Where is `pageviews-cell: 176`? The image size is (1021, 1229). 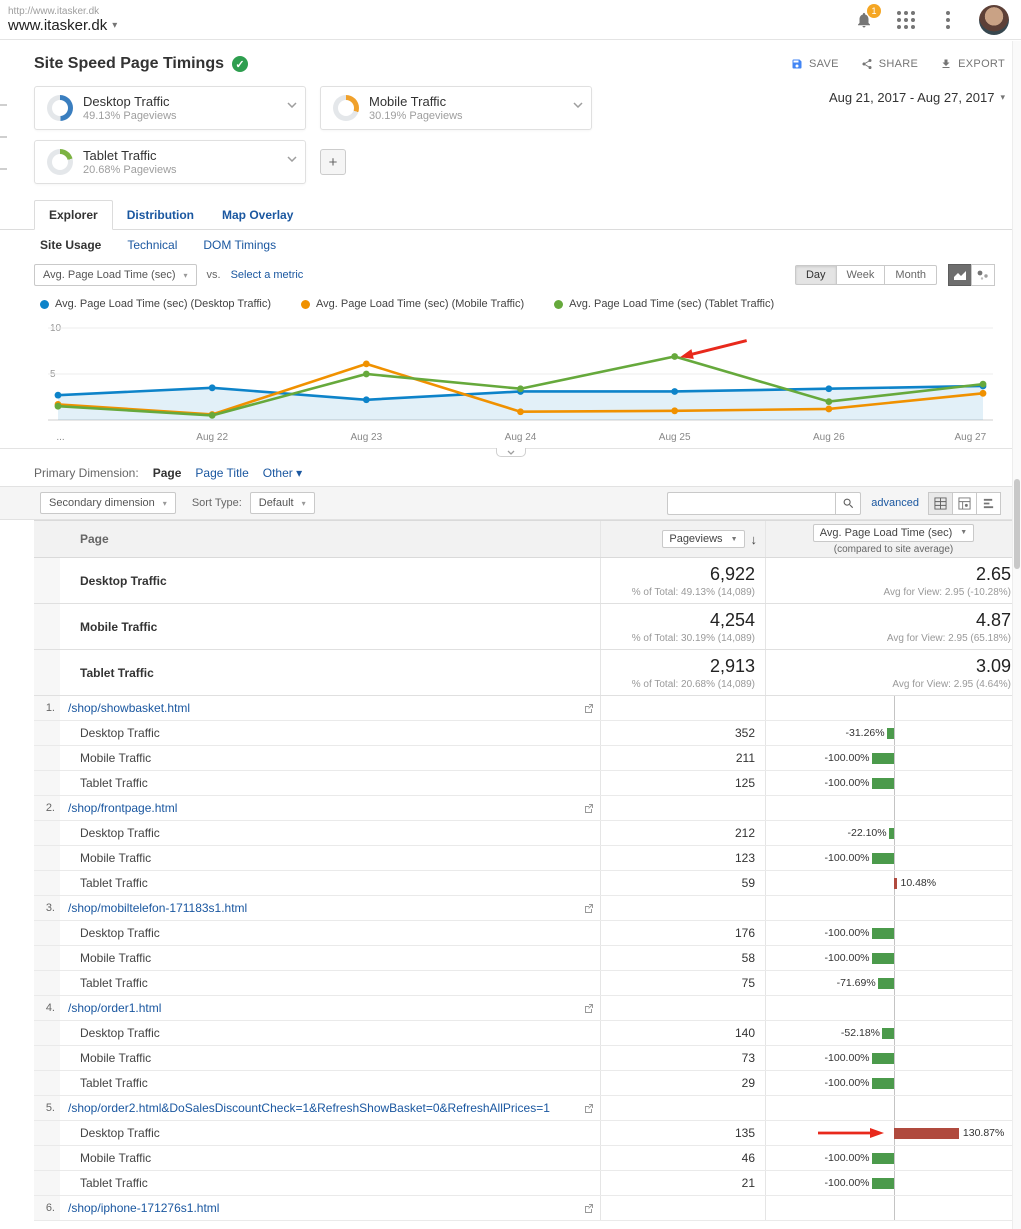 pageviews-cell: 176 is located at coordinates (682, 933).